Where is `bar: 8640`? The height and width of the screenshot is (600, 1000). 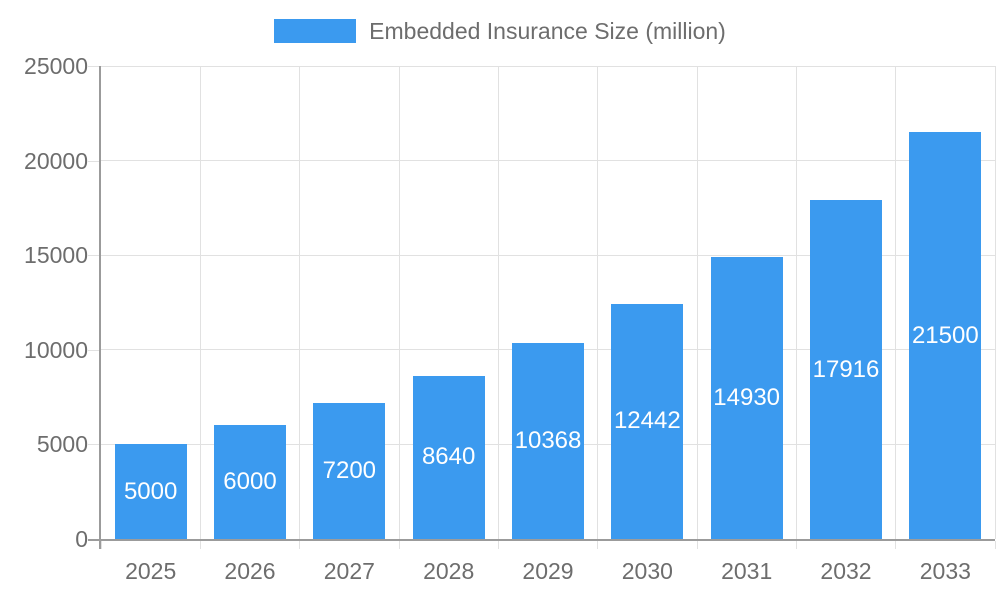 bar: 8640 is located at coordinates (448, 457).